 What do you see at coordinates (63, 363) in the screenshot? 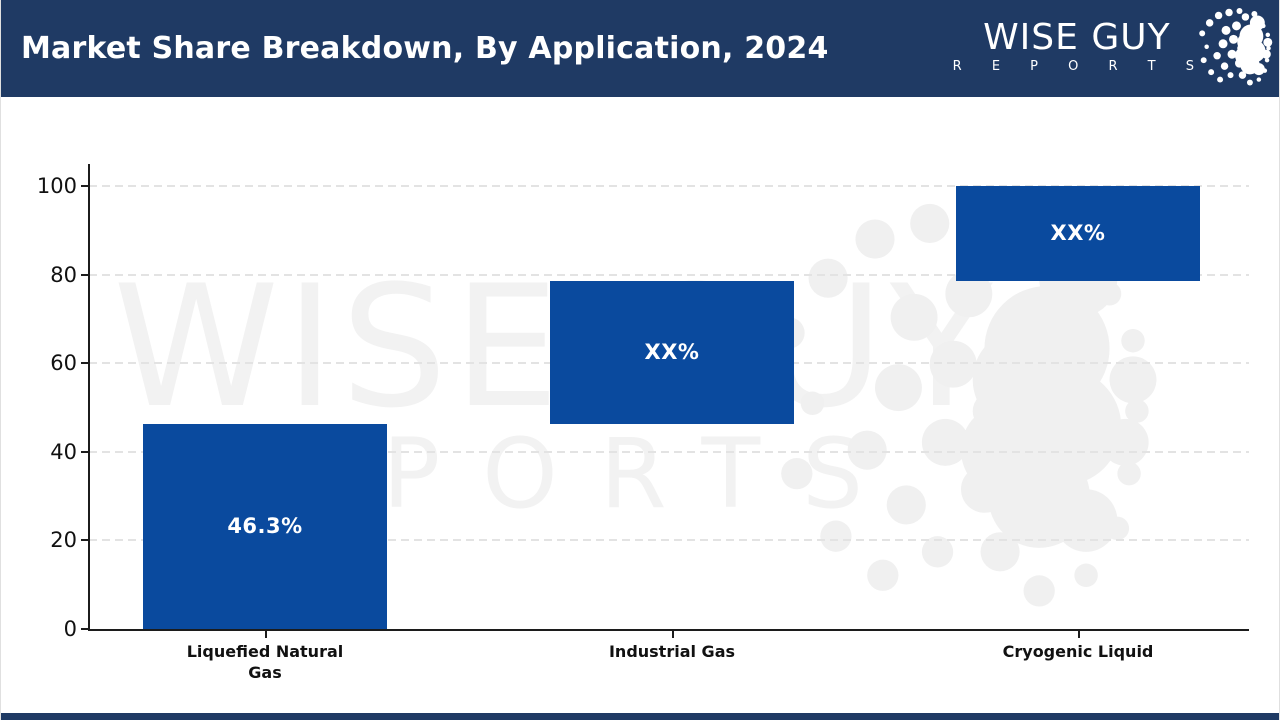
I see `y-tick-label: 60` at bounding box center [63, 363].